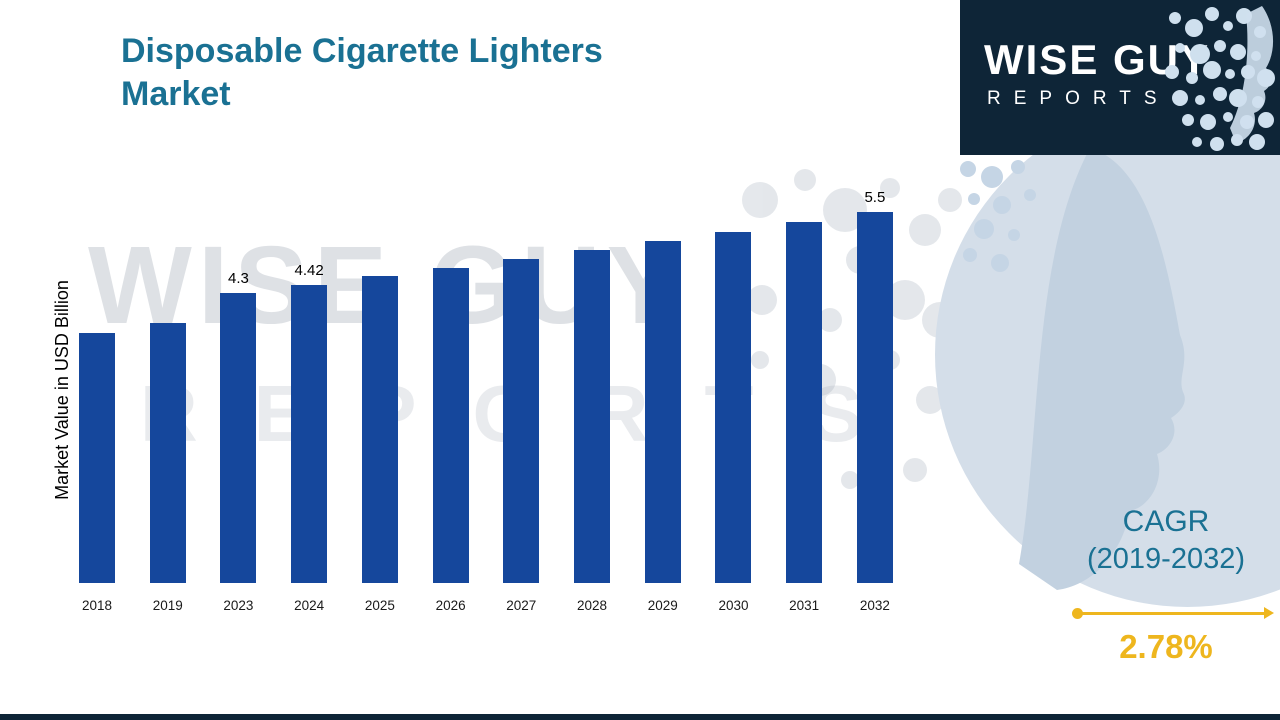 Image resolution: width=1280 pixels, height=720 pixels. I want to click on bar-group: 2027, so click(521, 395).